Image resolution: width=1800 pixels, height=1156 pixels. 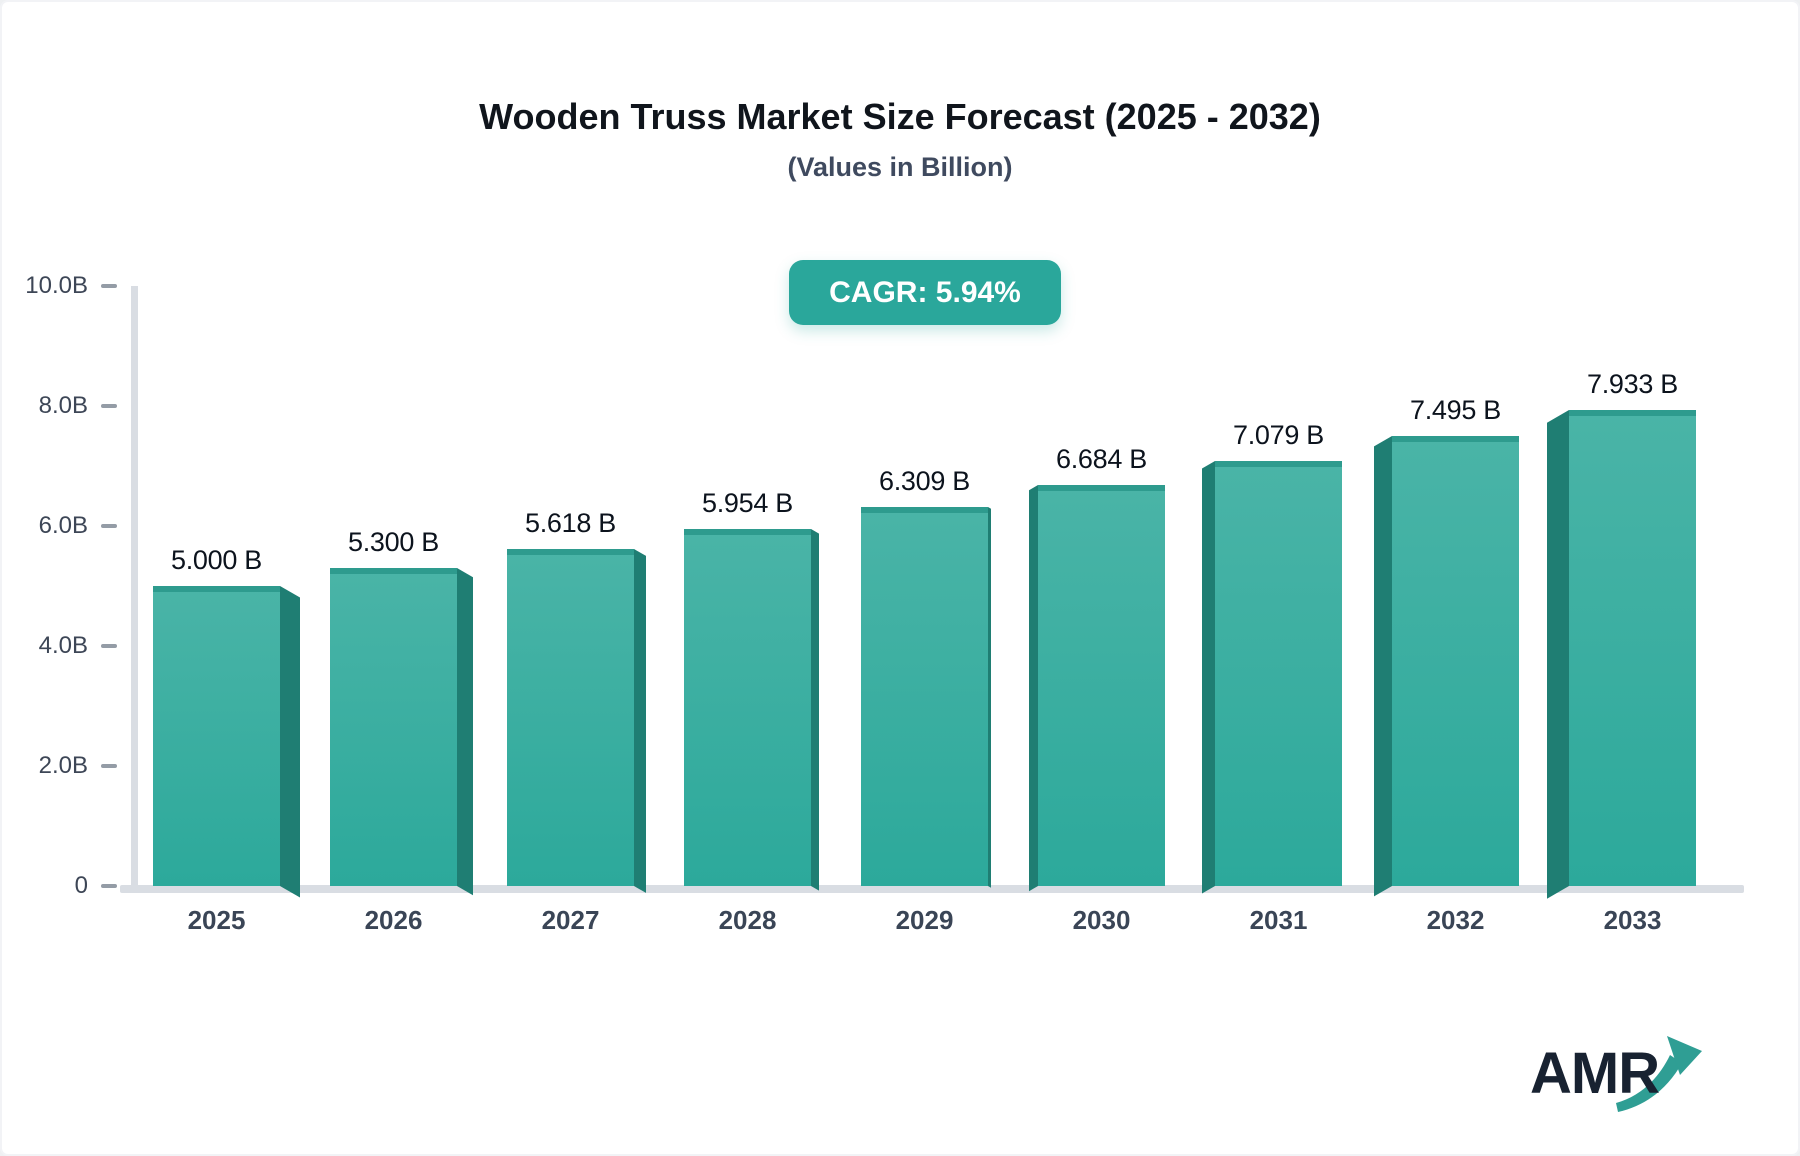 I want to click on x-axis-label: 2033, so click(x=1632, y=920).